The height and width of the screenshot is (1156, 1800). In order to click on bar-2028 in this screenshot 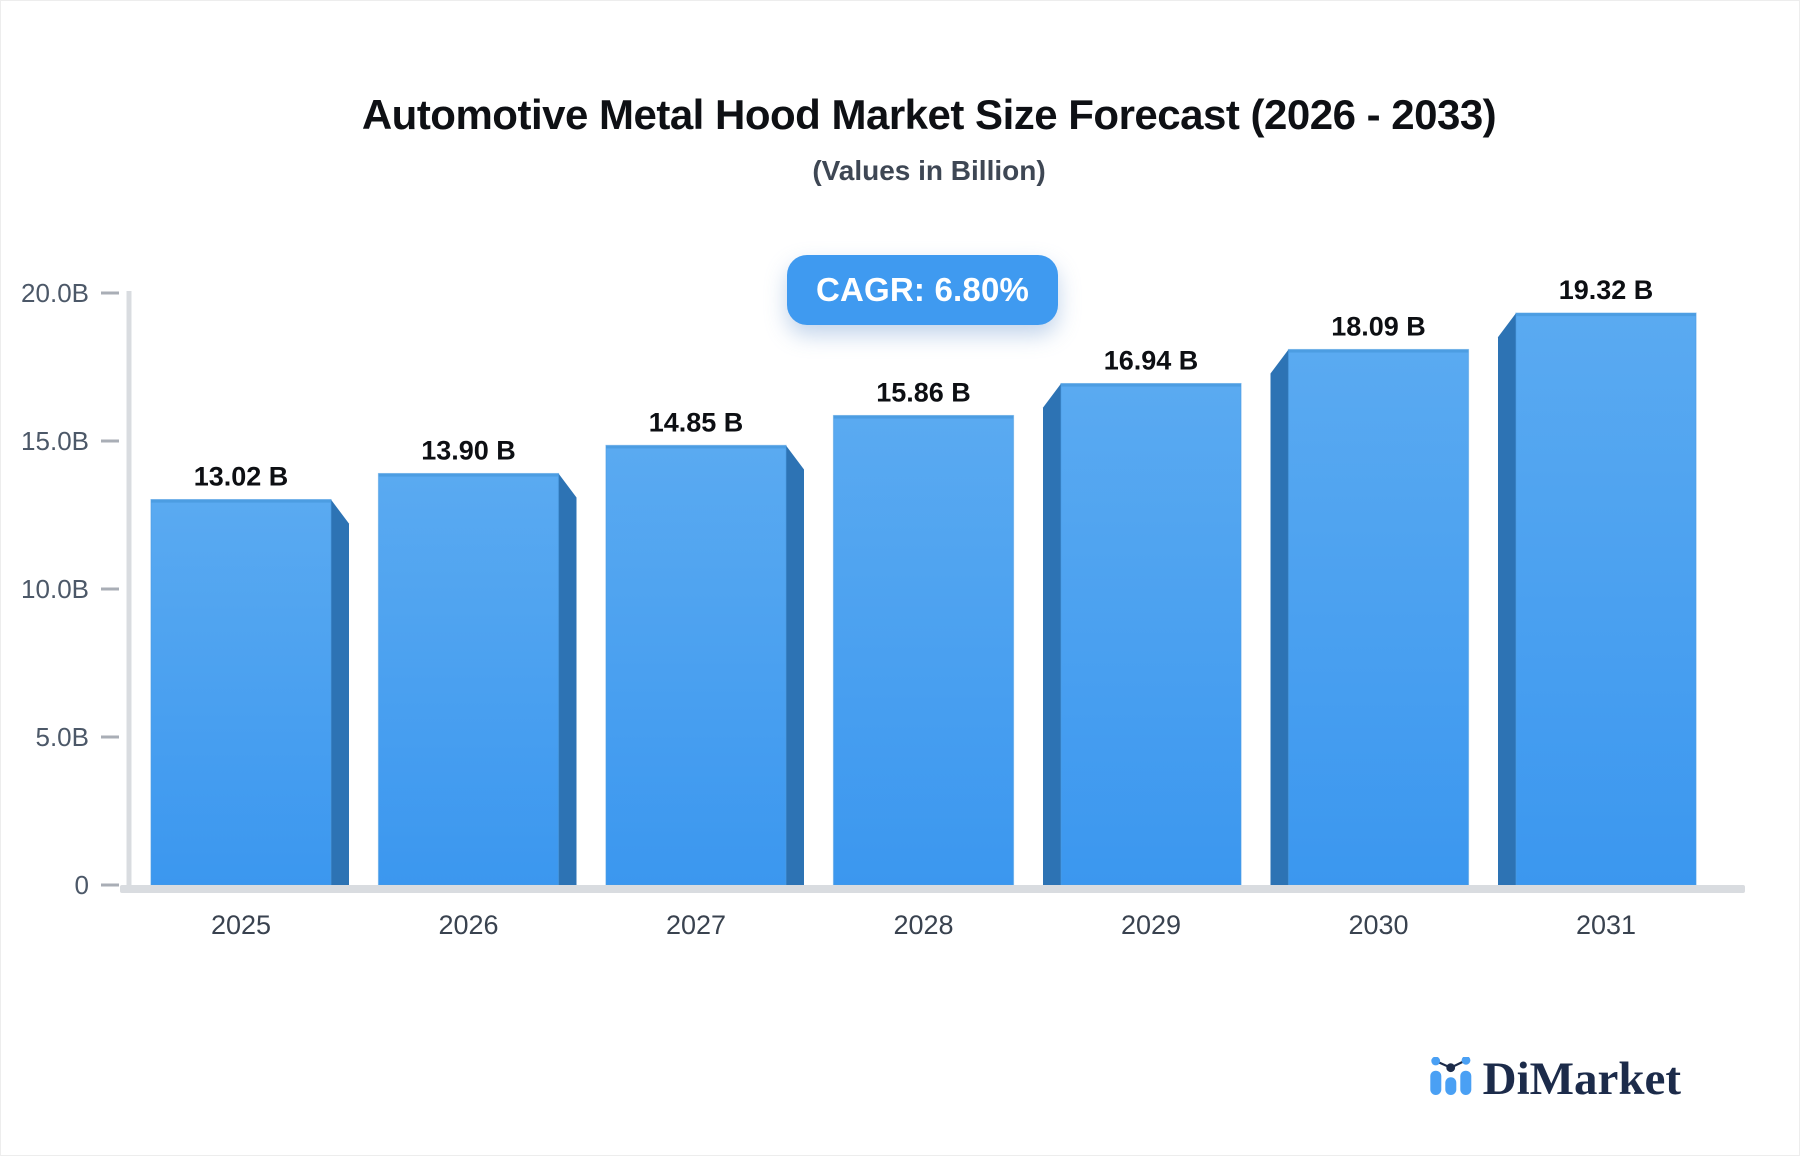, I will do `click(923, 650)`.